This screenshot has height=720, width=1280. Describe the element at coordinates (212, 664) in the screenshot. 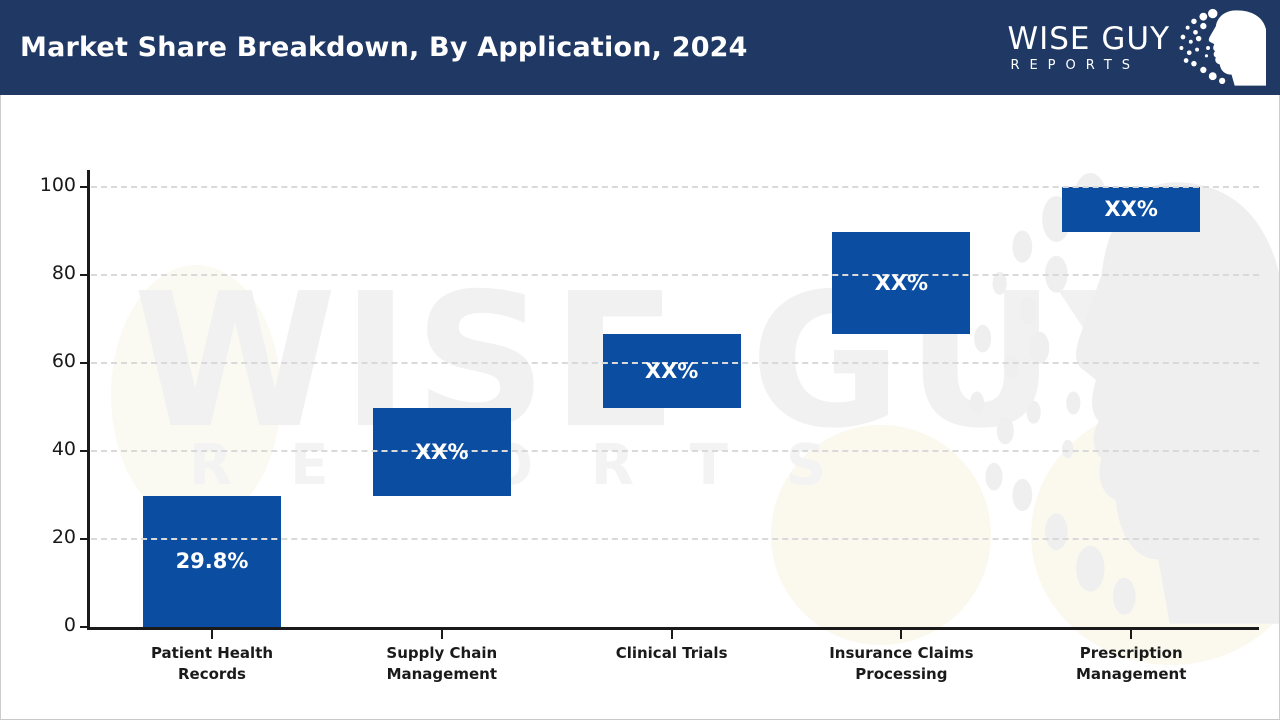

I see `category-label: Patient Health Records` at that location.